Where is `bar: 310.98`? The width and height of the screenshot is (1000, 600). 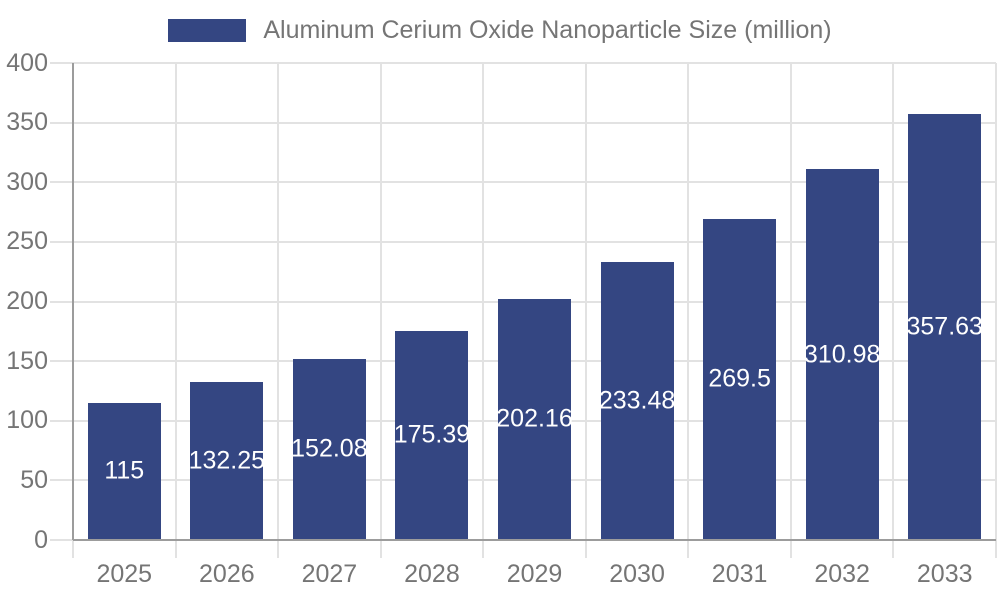
bar: 310.98 is located at coordinates (842, 354).